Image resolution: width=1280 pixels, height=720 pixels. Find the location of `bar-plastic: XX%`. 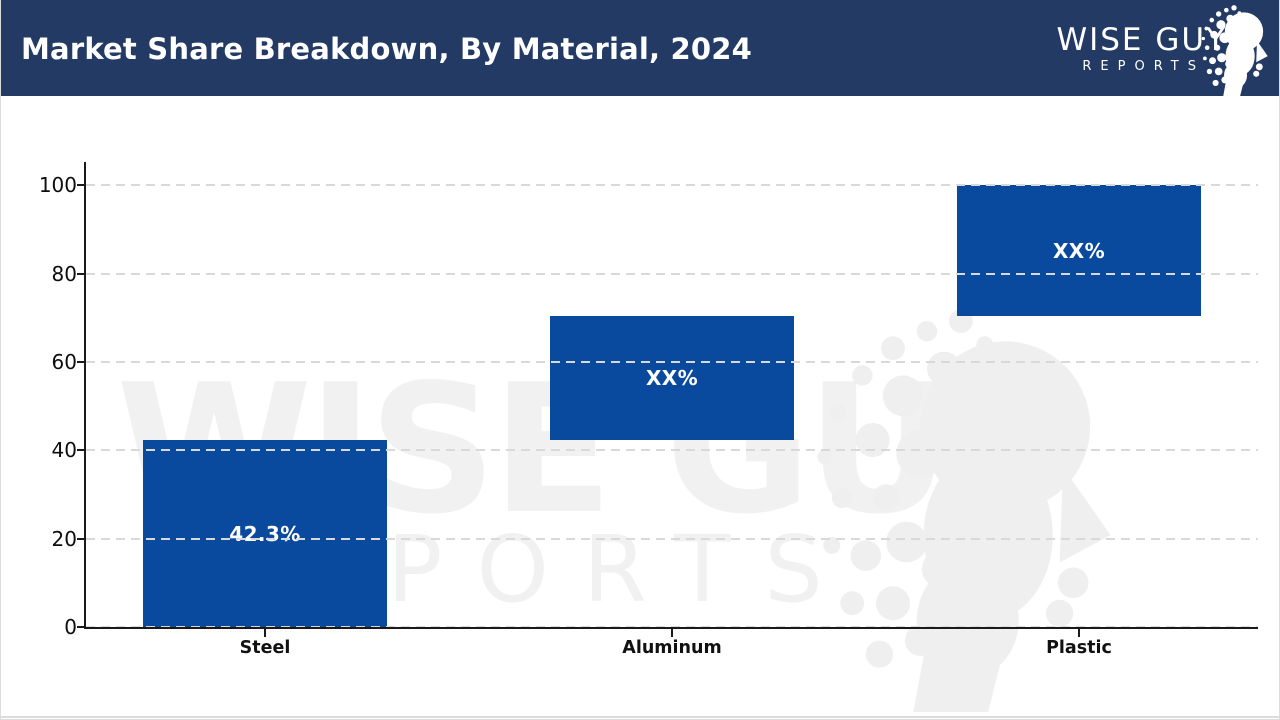

bar-plastic: XX% is located at coordinates (1079, 251).